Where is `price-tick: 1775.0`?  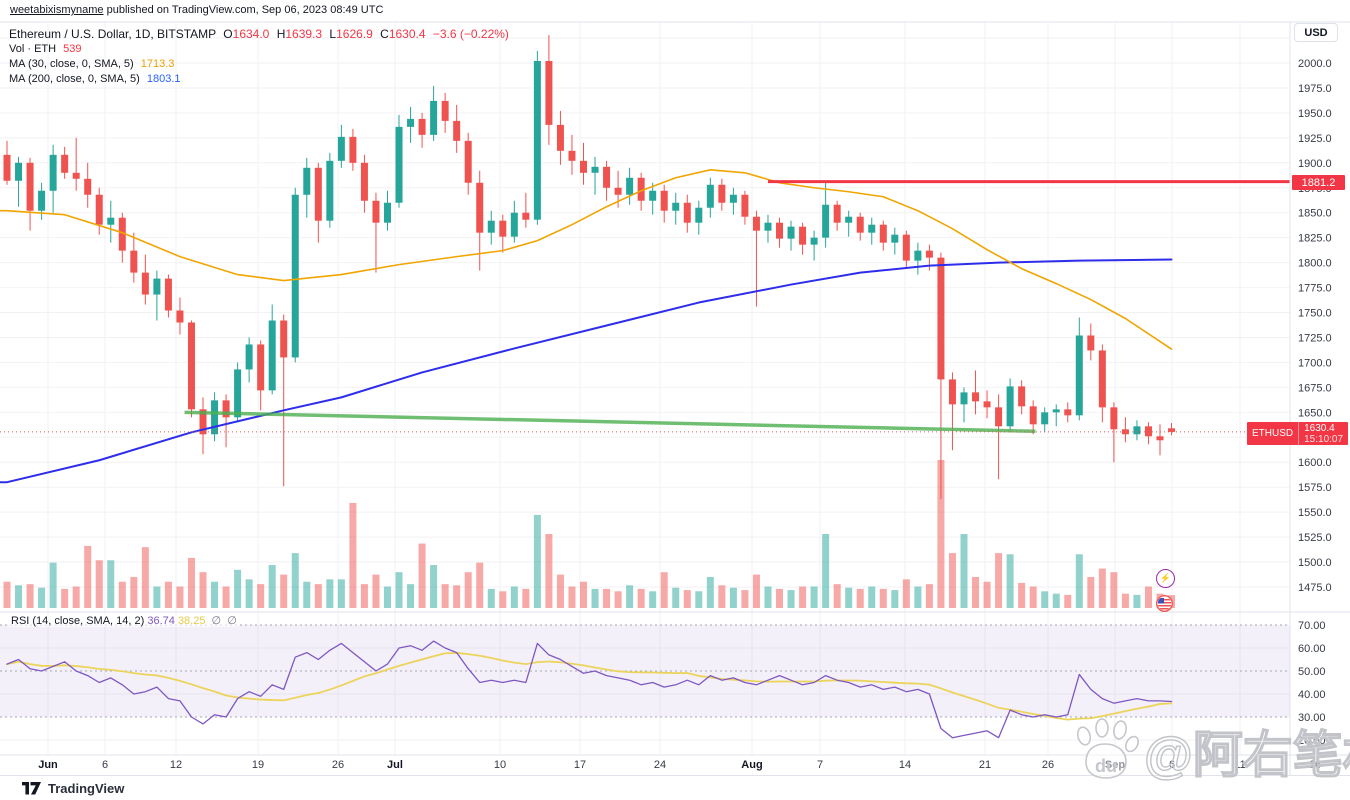 price-tick: 1775.0 is located at coordinates (1315, 289).